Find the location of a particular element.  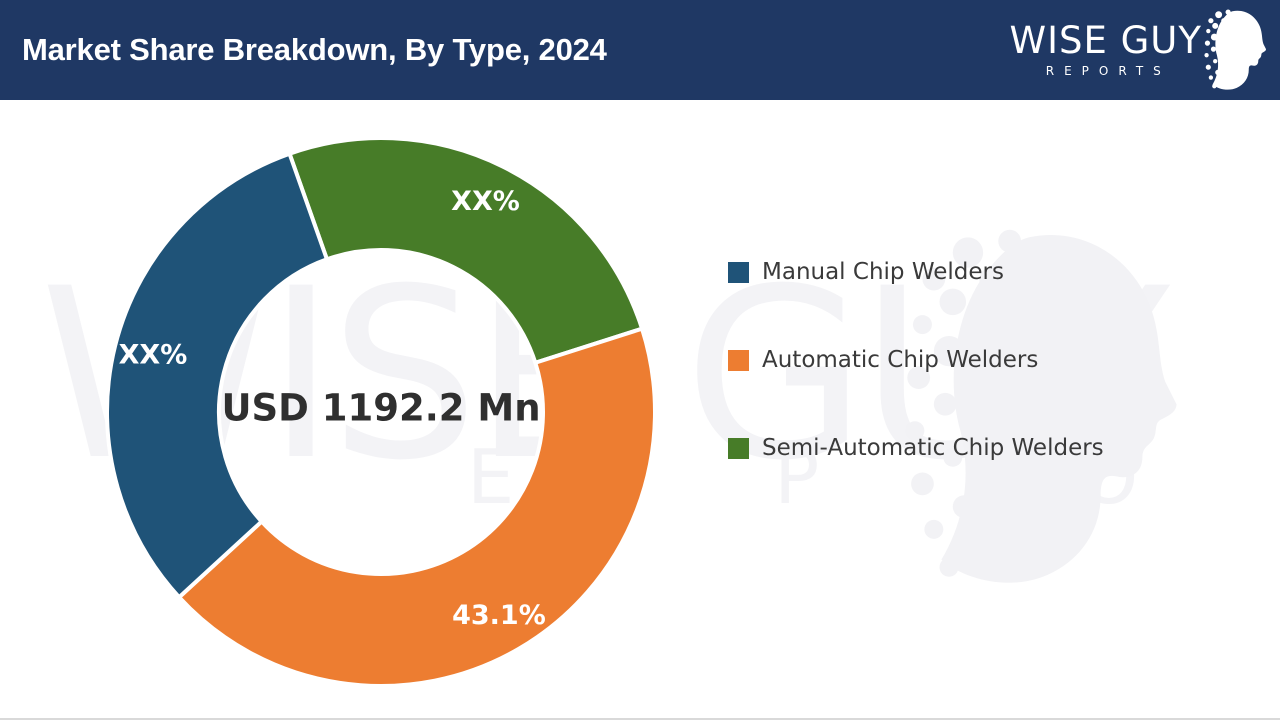

legend-label: Semi-Automatic Chip Welders is located at coordinates (933, 447).